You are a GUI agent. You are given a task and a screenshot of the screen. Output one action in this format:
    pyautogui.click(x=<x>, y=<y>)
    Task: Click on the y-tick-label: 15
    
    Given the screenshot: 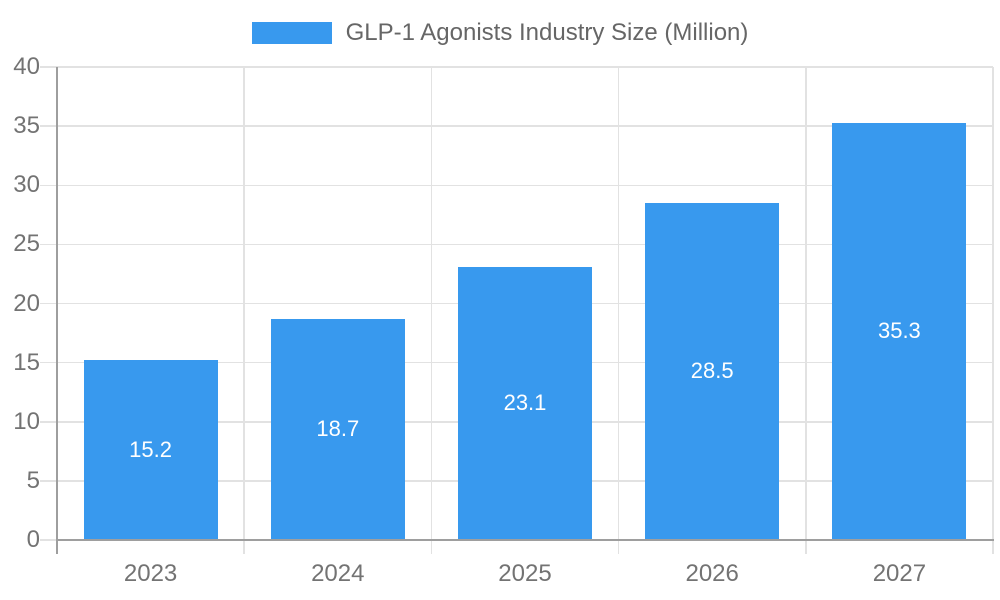 What is the action you would take?
    pyautogui.click(x=26, y=362)
    